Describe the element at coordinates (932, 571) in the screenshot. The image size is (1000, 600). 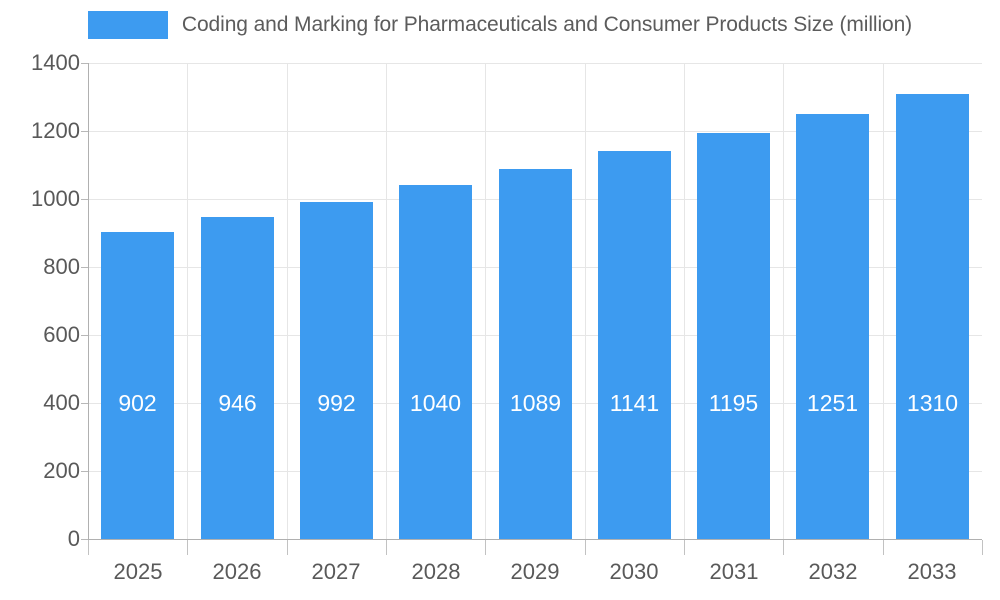
I see `x-tick-label-2033: 2033` at that location.